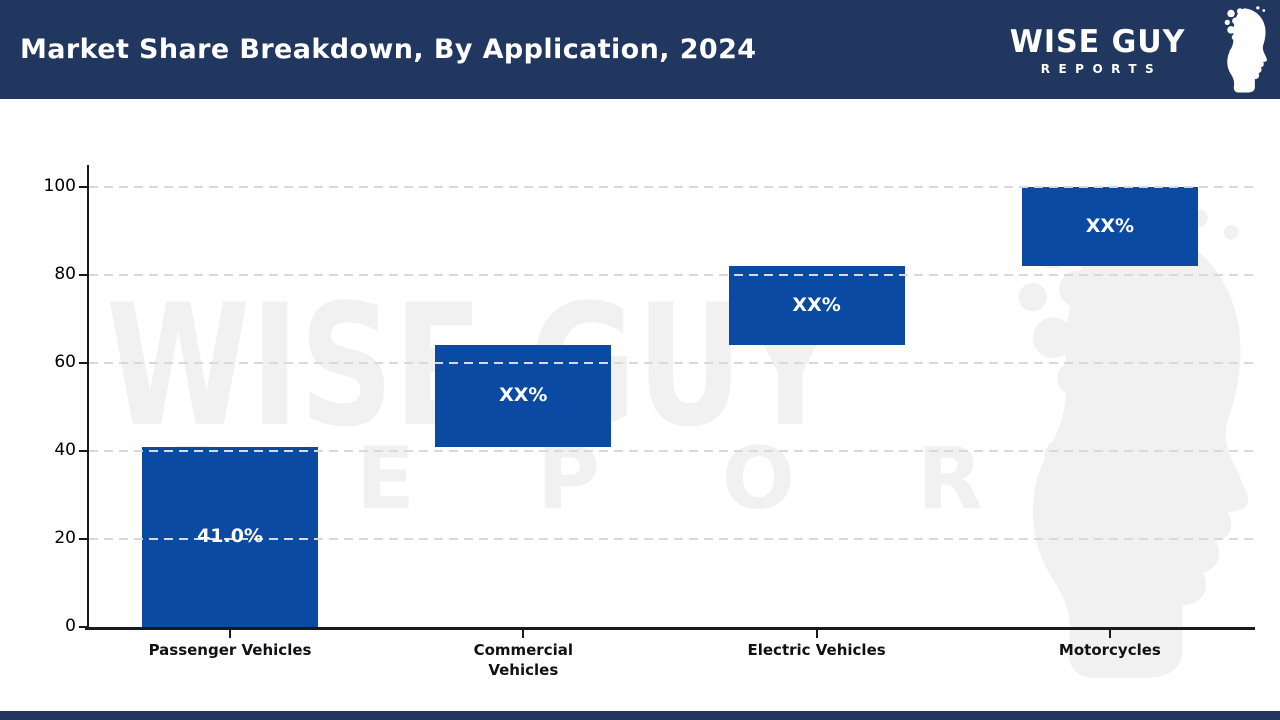 This screenshot has width=1280, height=720. What do you see at coordinates (816, 650) in the screenshot?
I see `x-tick-label-electric-vehicles: Electric Vehicles` at bounding box center [816, 650].